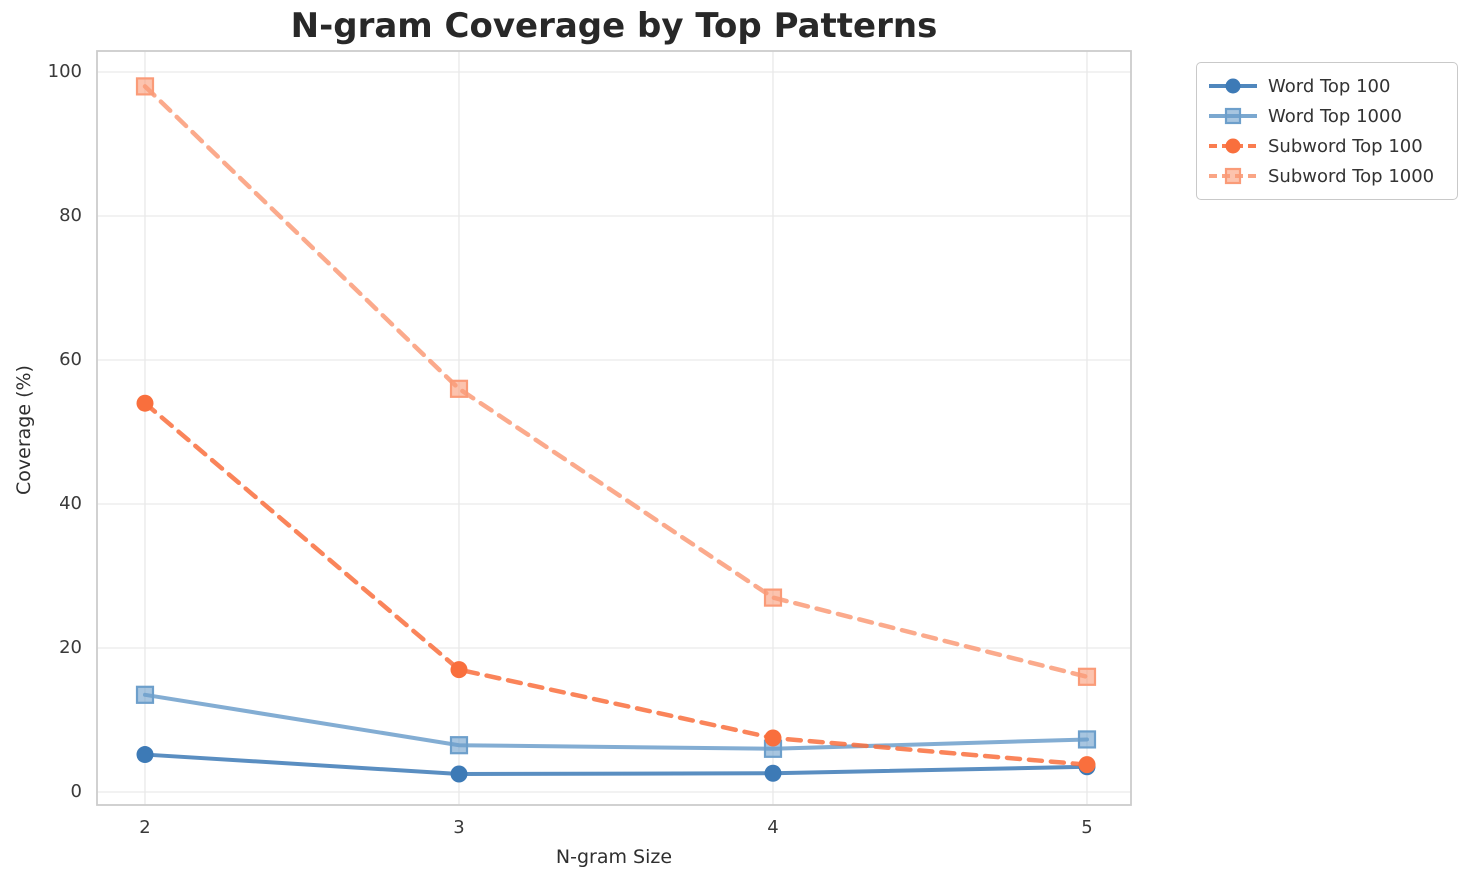 This screenshot has width=1478, height=885. Describe the element at coordinates (1351, 176) in the screenshot. I see `legend-label: Subword Top 1000` at that location.